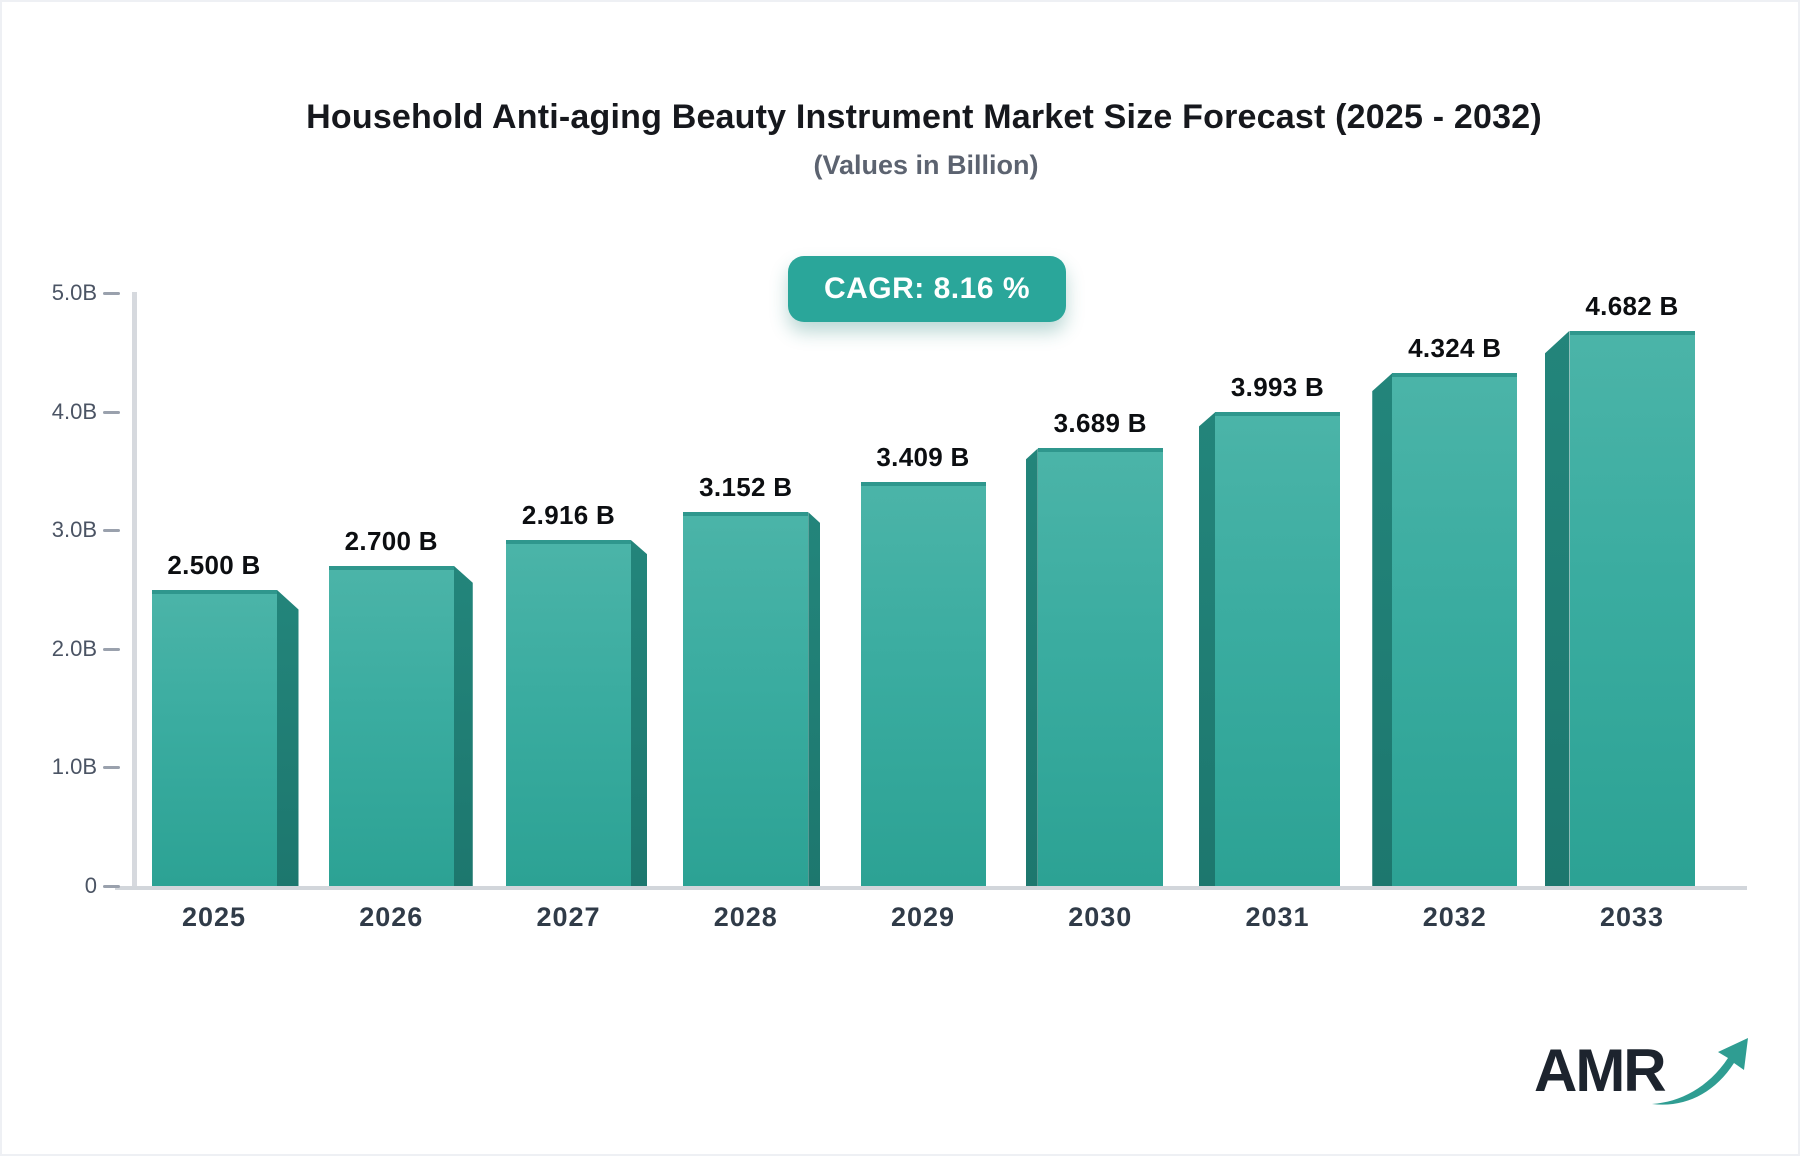  What do you see at coordinates (927, 289) in the screenshot?
I see `cagr-badge: CAGR: 8.16 %` at bounding box center [927, 289].